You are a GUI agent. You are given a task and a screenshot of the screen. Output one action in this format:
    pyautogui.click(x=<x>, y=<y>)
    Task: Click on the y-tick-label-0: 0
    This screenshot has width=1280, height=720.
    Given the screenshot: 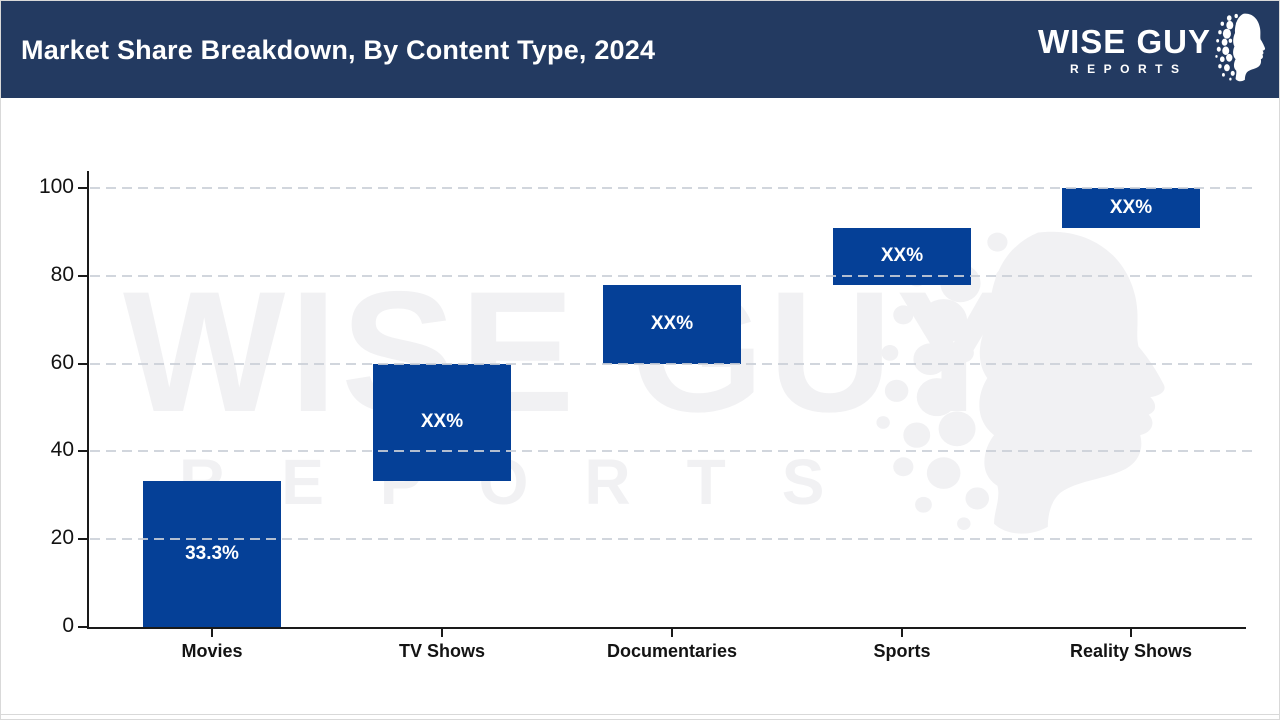 What is the action you would take?
    pyautogui.click(x=68, y=625)
    